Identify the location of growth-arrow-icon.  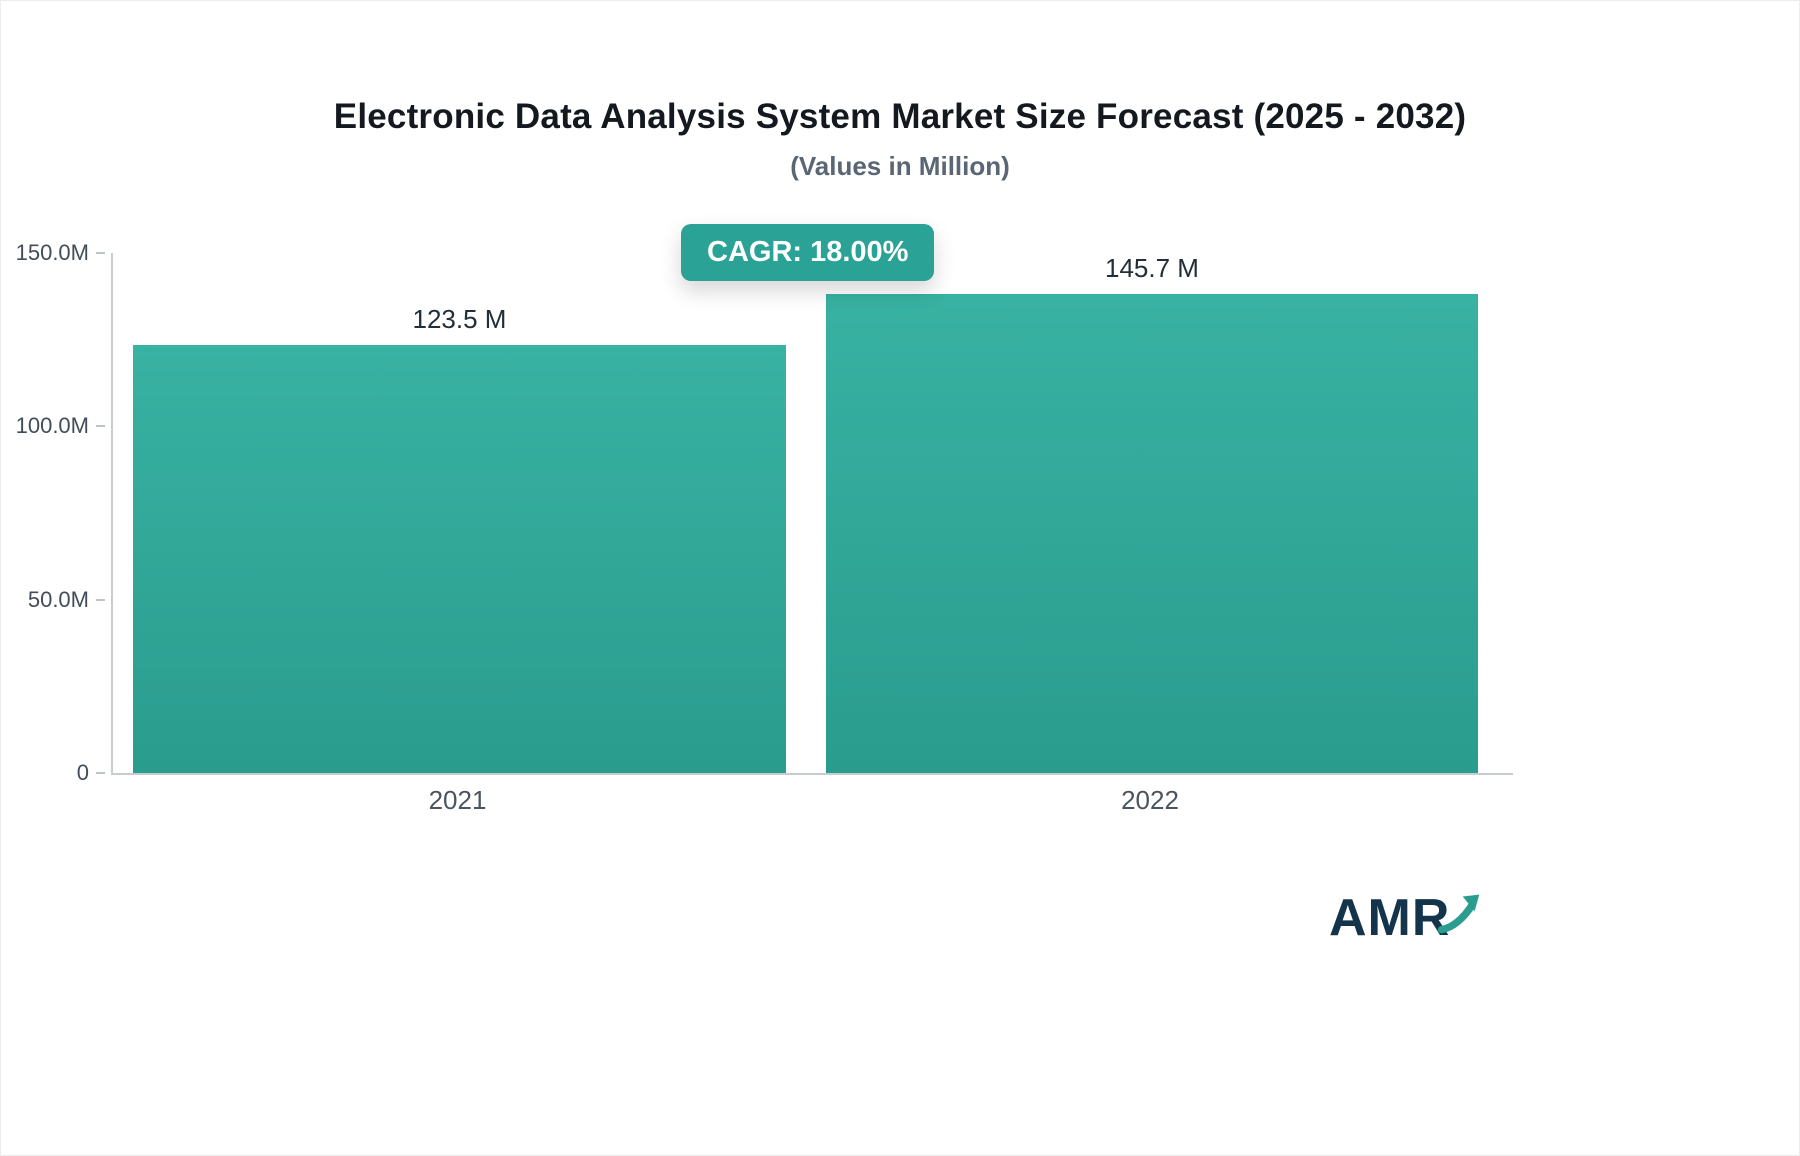
(1459, 916).